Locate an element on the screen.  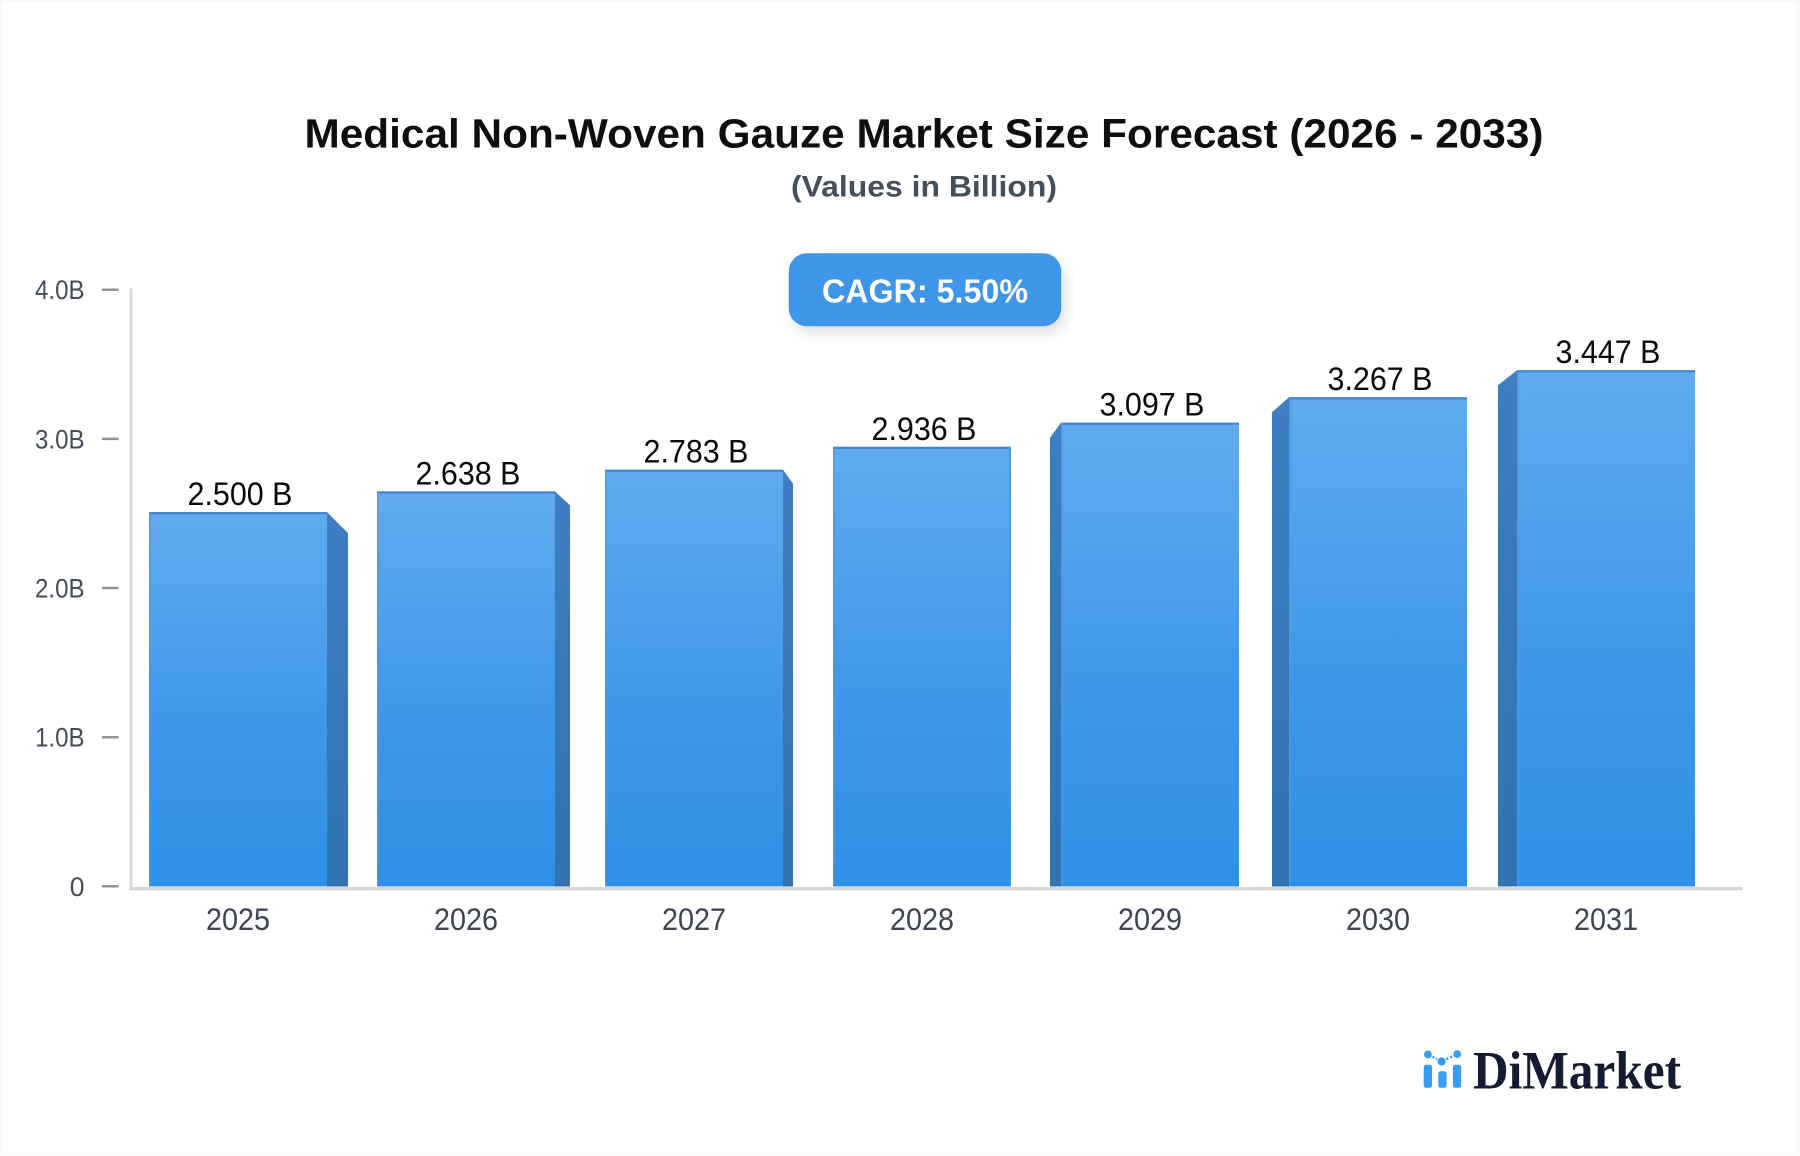
svg-text: 2.0B is located at coordinates (60, 589).